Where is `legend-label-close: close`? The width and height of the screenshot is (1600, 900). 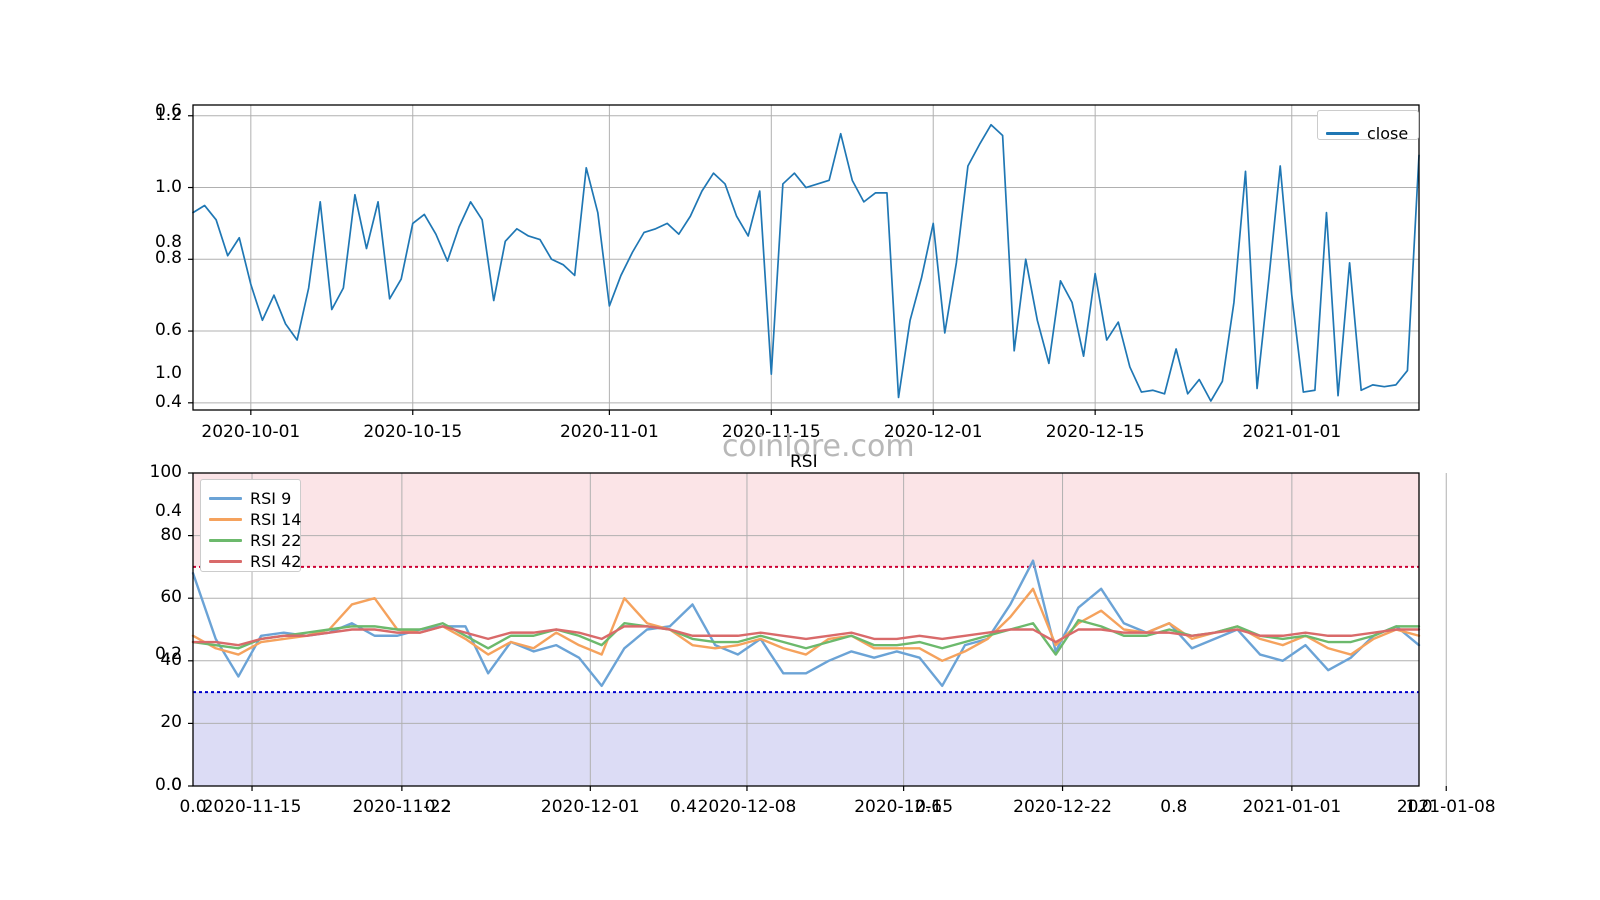
legend-label-close: close is located at coordinates (1388, 133).